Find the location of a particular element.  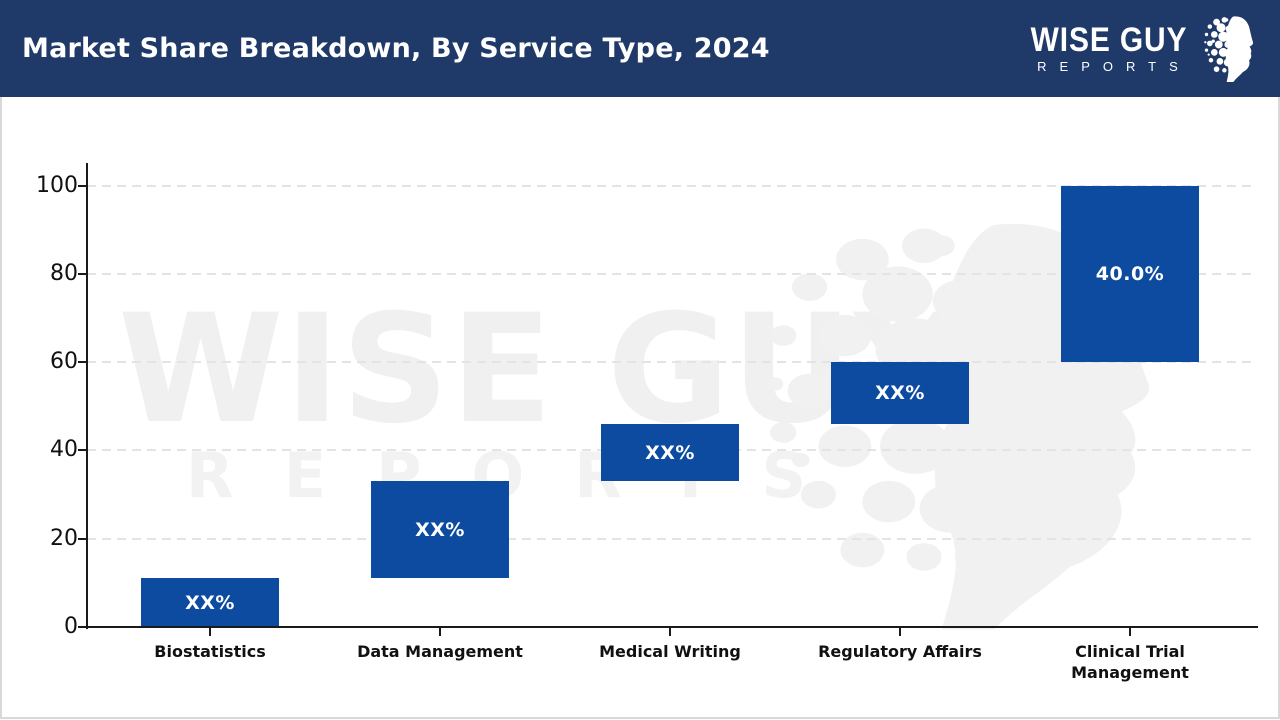

y-tick-label: 100 is located at coordinates (57, 185).